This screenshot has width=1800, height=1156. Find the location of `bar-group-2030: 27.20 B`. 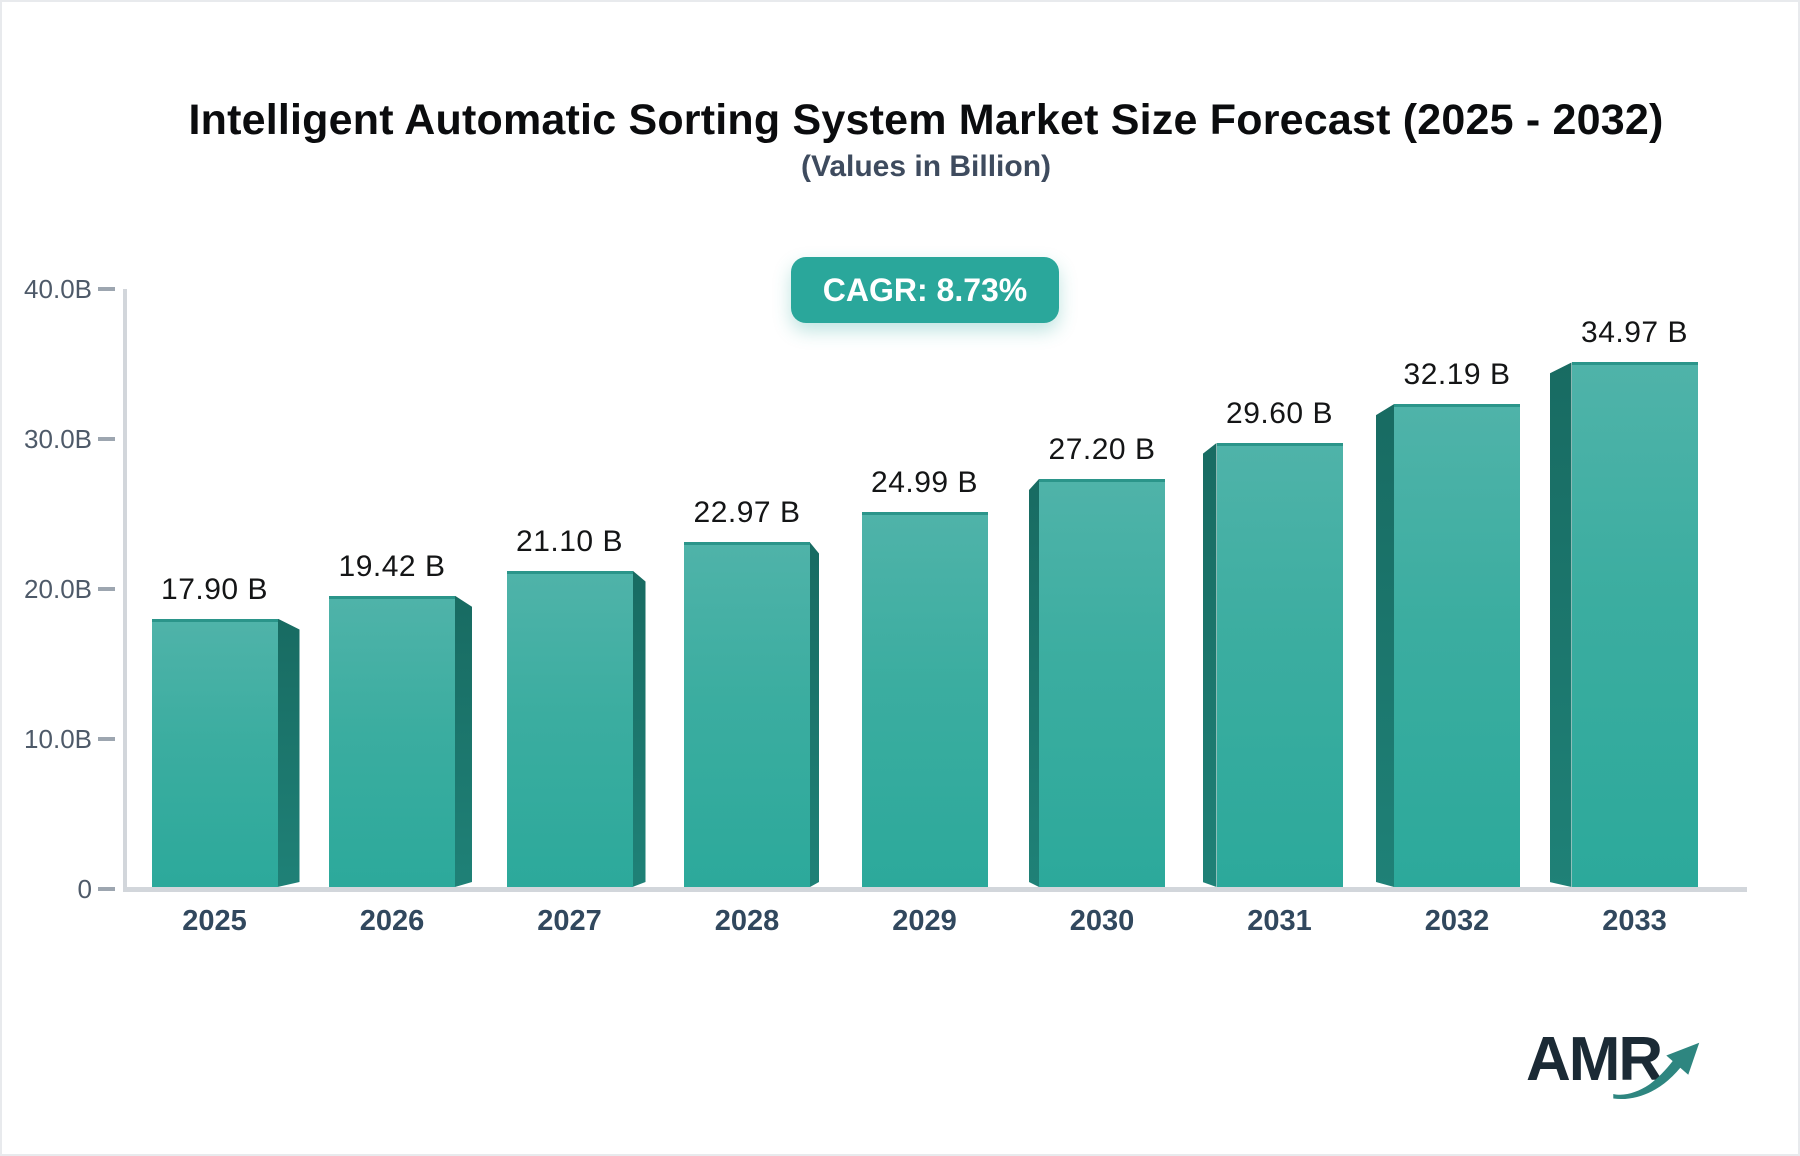

bar-group-2030: 27.20 B is located at coordinates (1102, 660).